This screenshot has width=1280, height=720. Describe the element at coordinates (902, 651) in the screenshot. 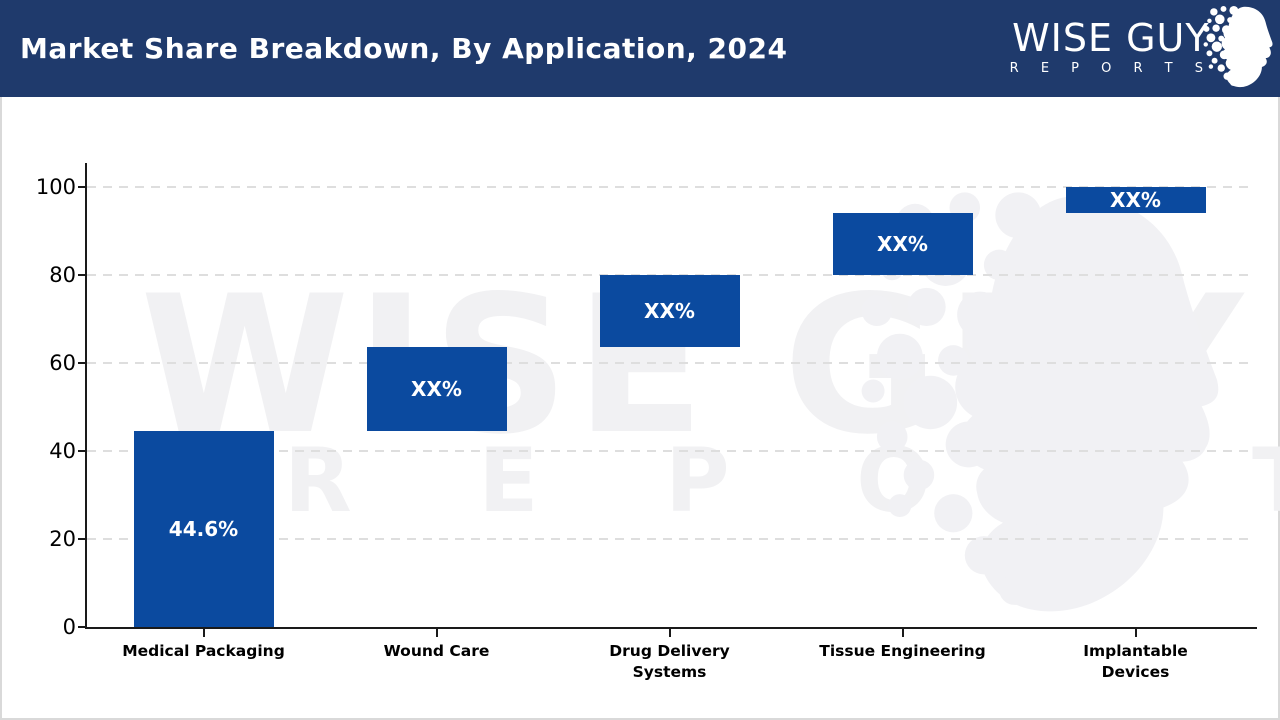

I see `x-category-label: Tissue Engineering` at that location.